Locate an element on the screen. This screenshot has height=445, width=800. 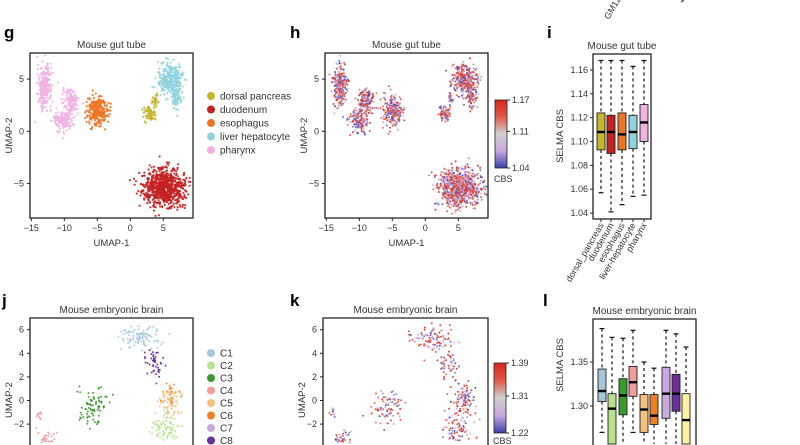
y-tick-label: −5 is located at coordinates (19, 184).